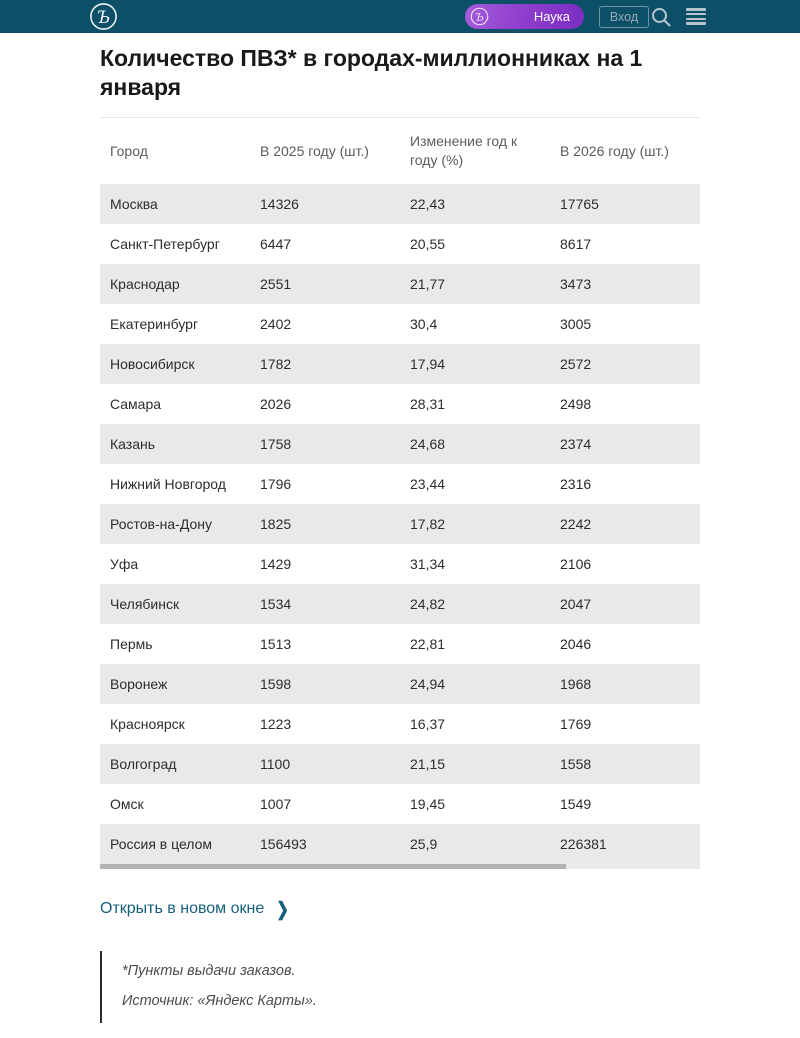 This screenshot has height=1038, width=800. I want to click on kommersant-logo-icon: Ъ, so click(103, 16).